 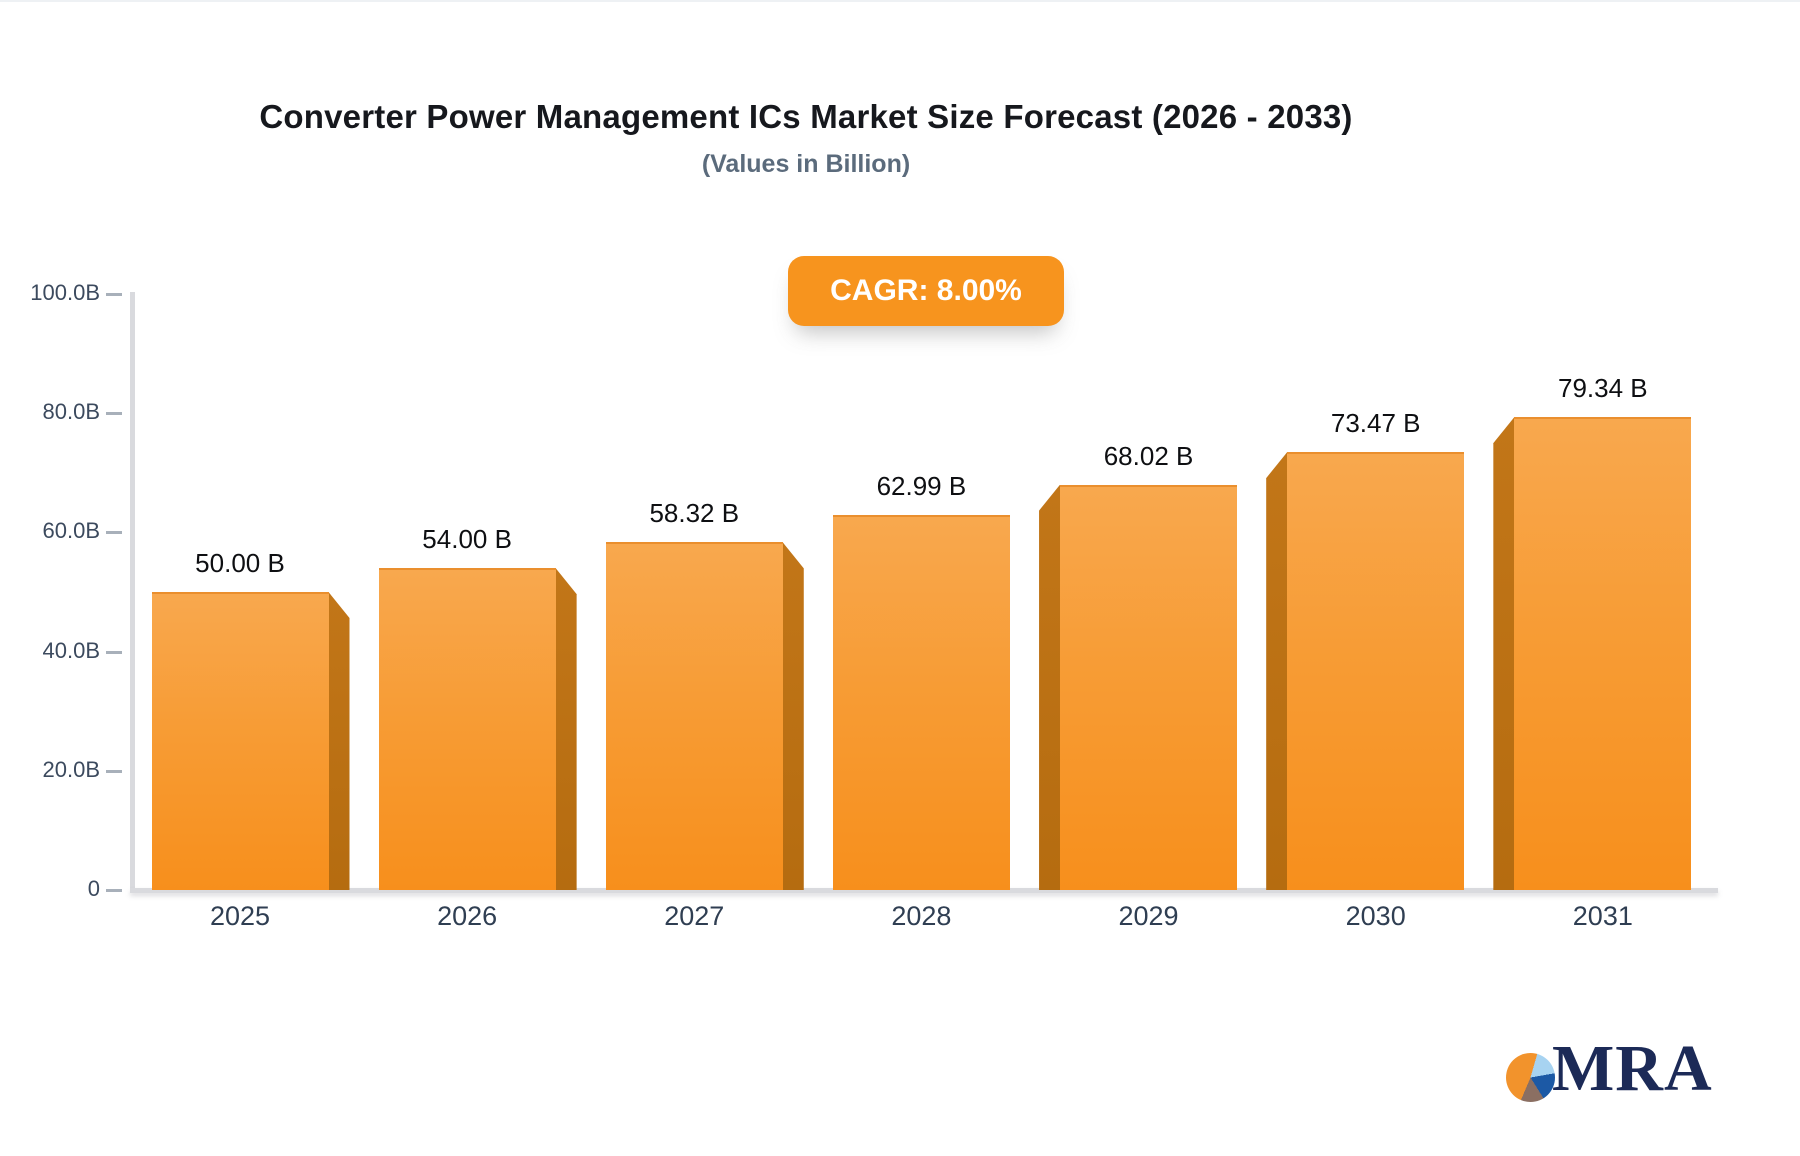 I want to click on x-axis-label-2029: 2029, so click(x=1148, y=916).